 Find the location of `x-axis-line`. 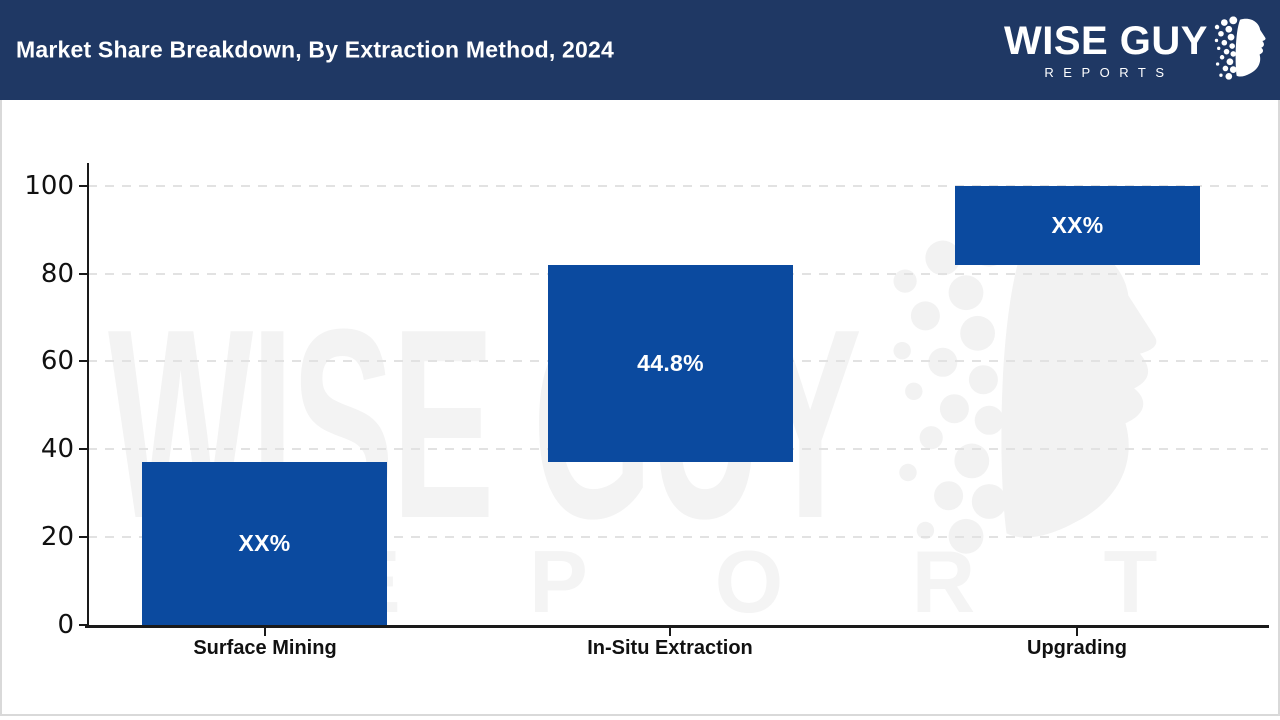

x-axis-line is located at coordinates (677, 626).